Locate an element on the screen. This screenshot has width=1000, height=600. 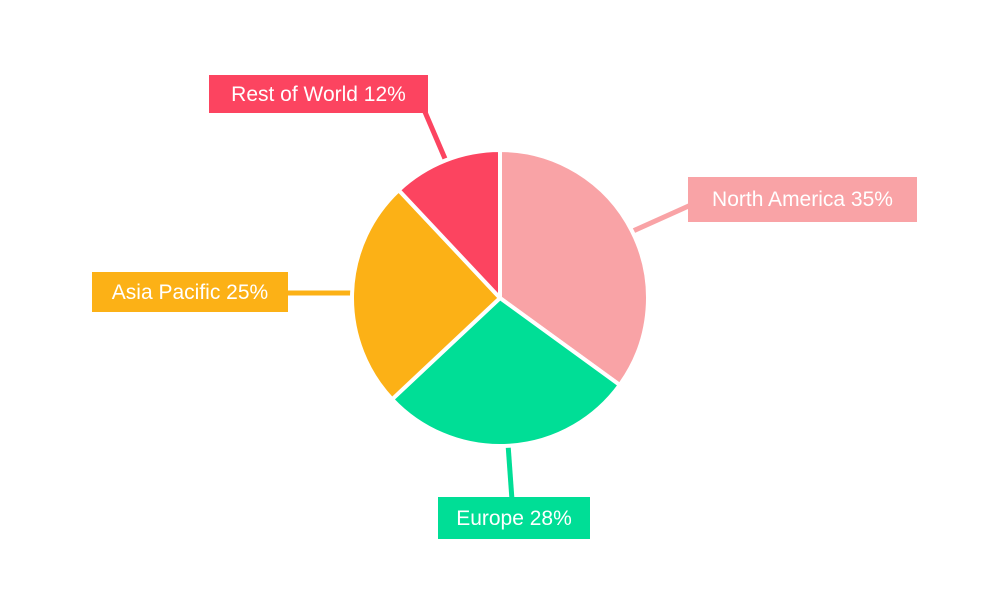
callout-asia-pacific-label: Asia Pacific 25% is located at coordinates (190, 292).